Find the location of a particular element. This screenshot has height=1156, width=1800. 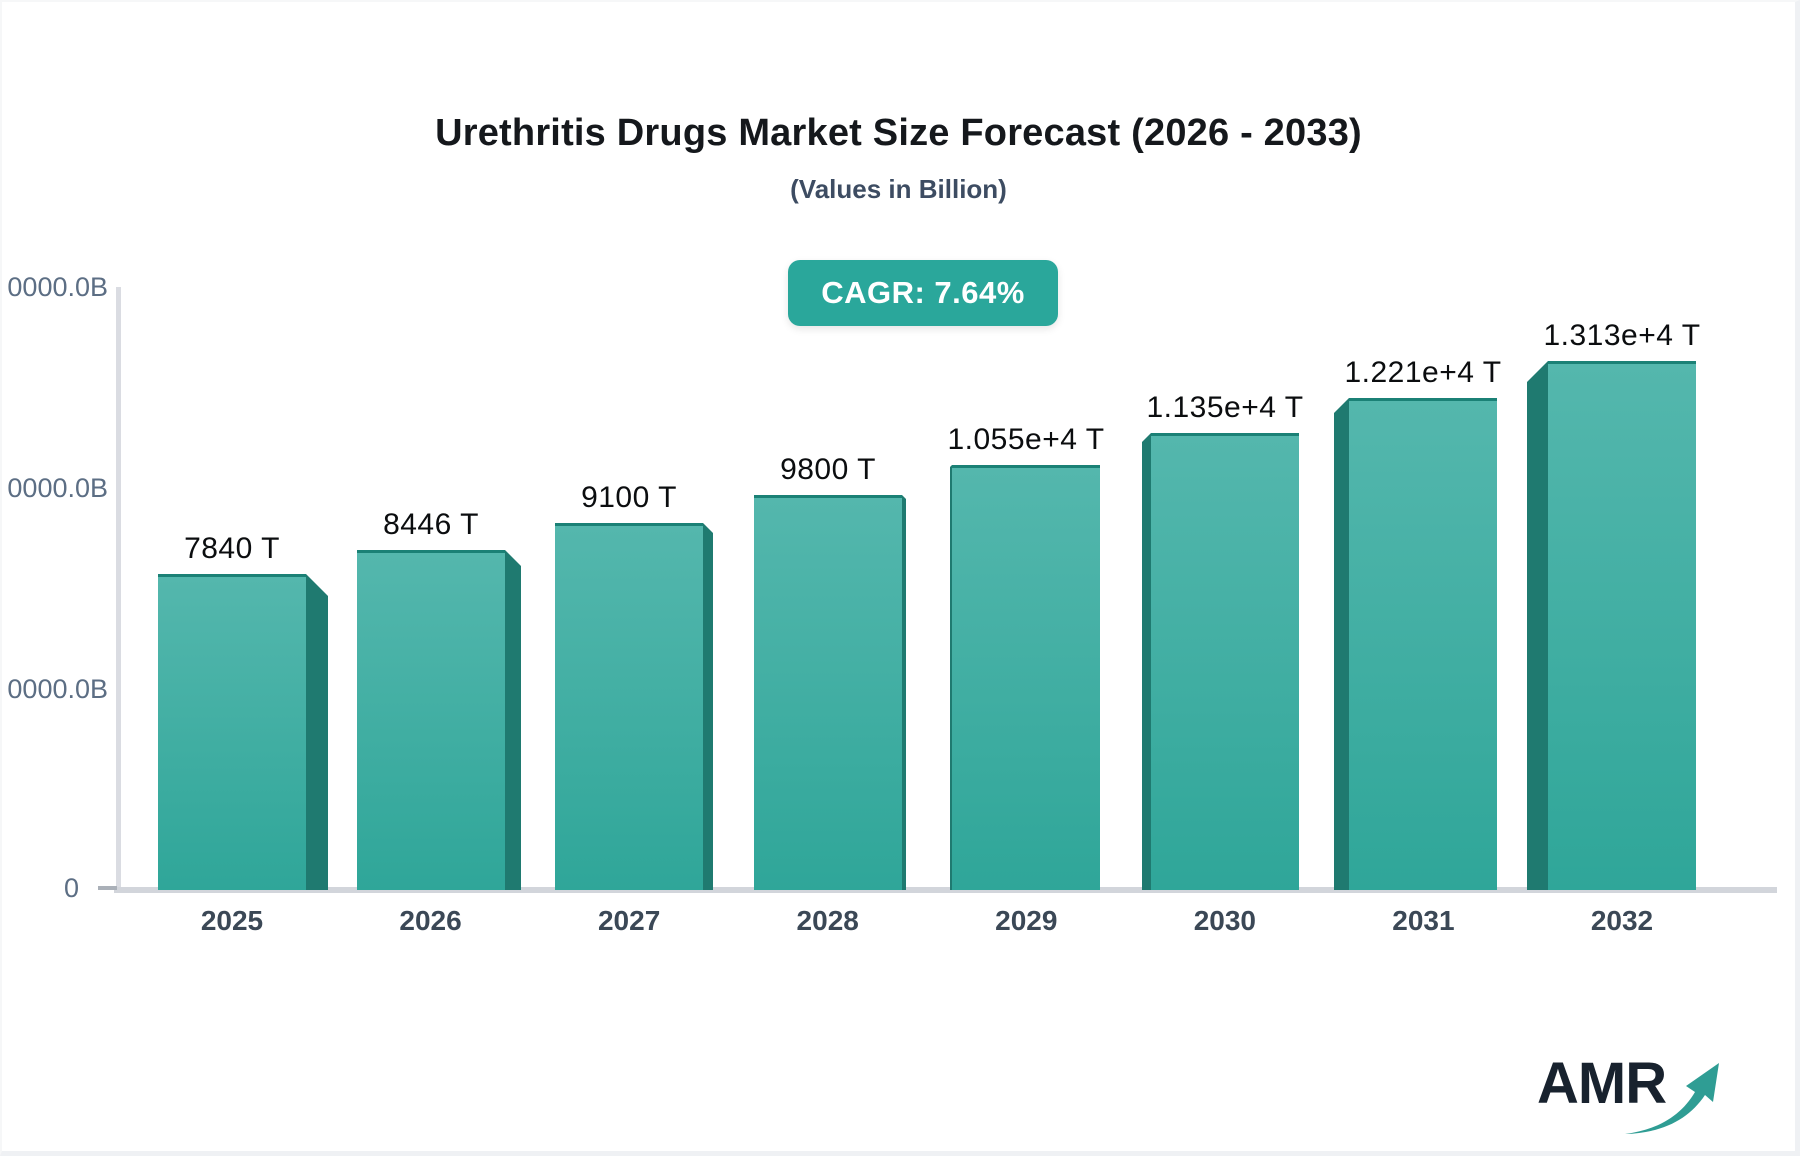

bar-2031 is located at coordinates (1423, 644).